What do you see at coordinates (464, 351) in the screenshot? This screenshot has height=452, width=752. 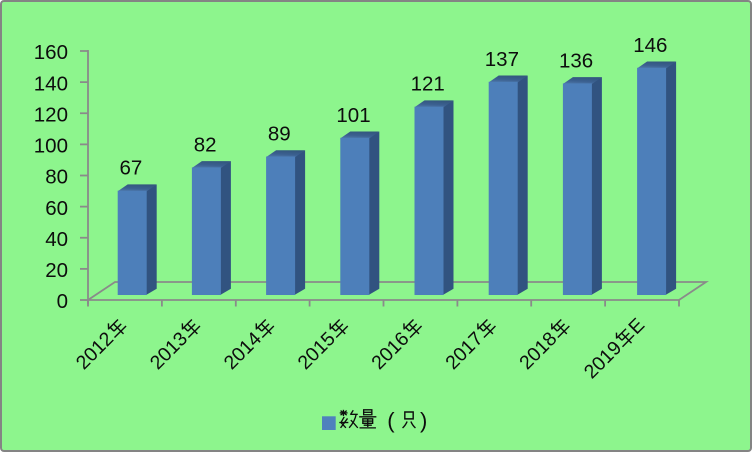 I see `svg-text: 2017` at bounding box center [464, 351].